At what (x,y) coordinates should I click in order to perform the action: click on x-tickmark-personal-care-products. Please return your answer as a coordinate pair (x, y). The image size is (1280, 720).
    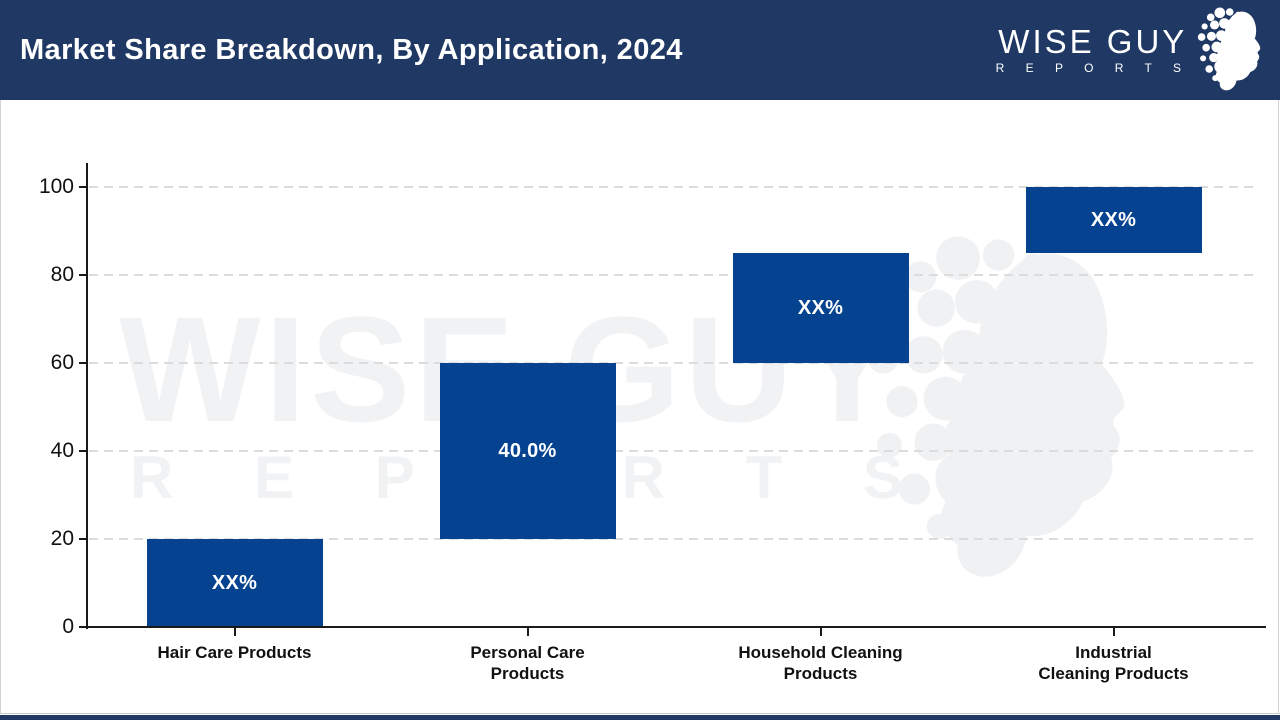
    Looking at the image, I should click on (527, 632).